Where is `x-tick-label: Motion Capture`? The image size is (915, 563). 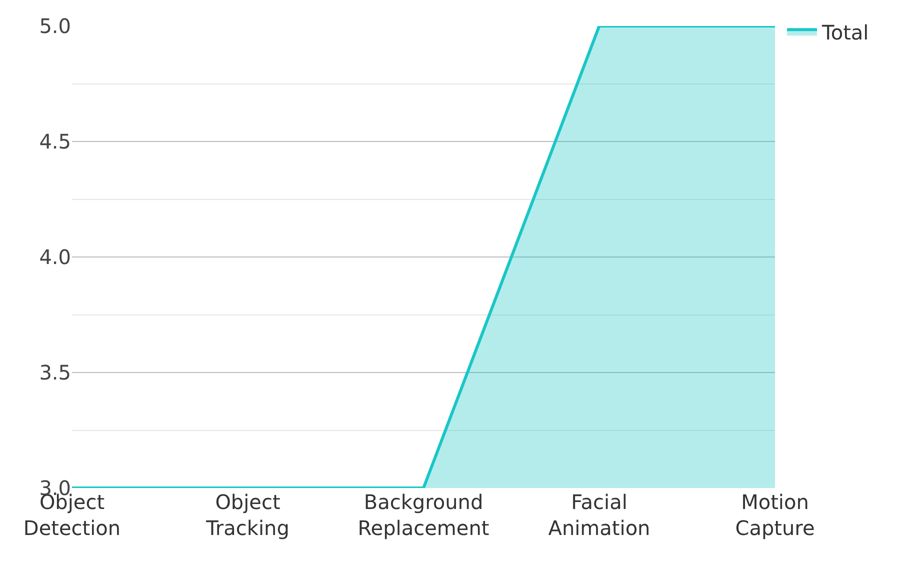 x-tick-label: Motion Capture is located at coordinates (775, 515).